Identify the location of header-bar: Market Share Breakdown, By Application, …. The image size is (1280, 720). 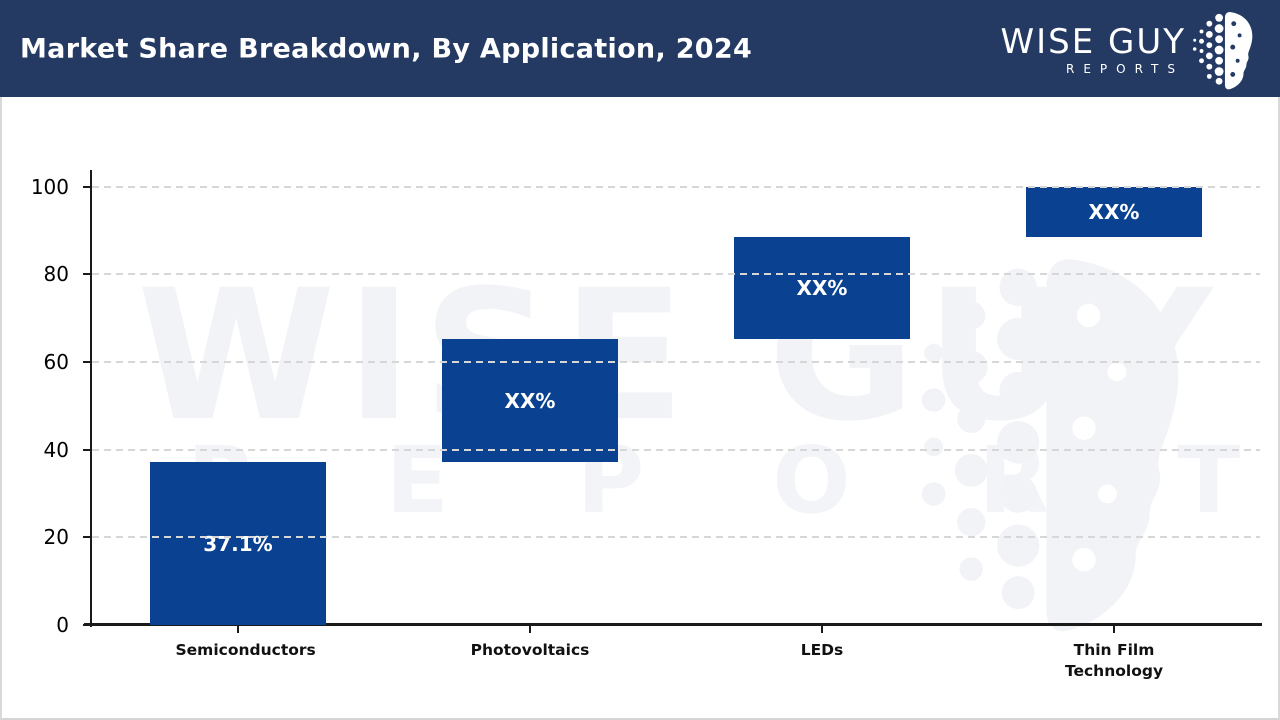
(640, 48).